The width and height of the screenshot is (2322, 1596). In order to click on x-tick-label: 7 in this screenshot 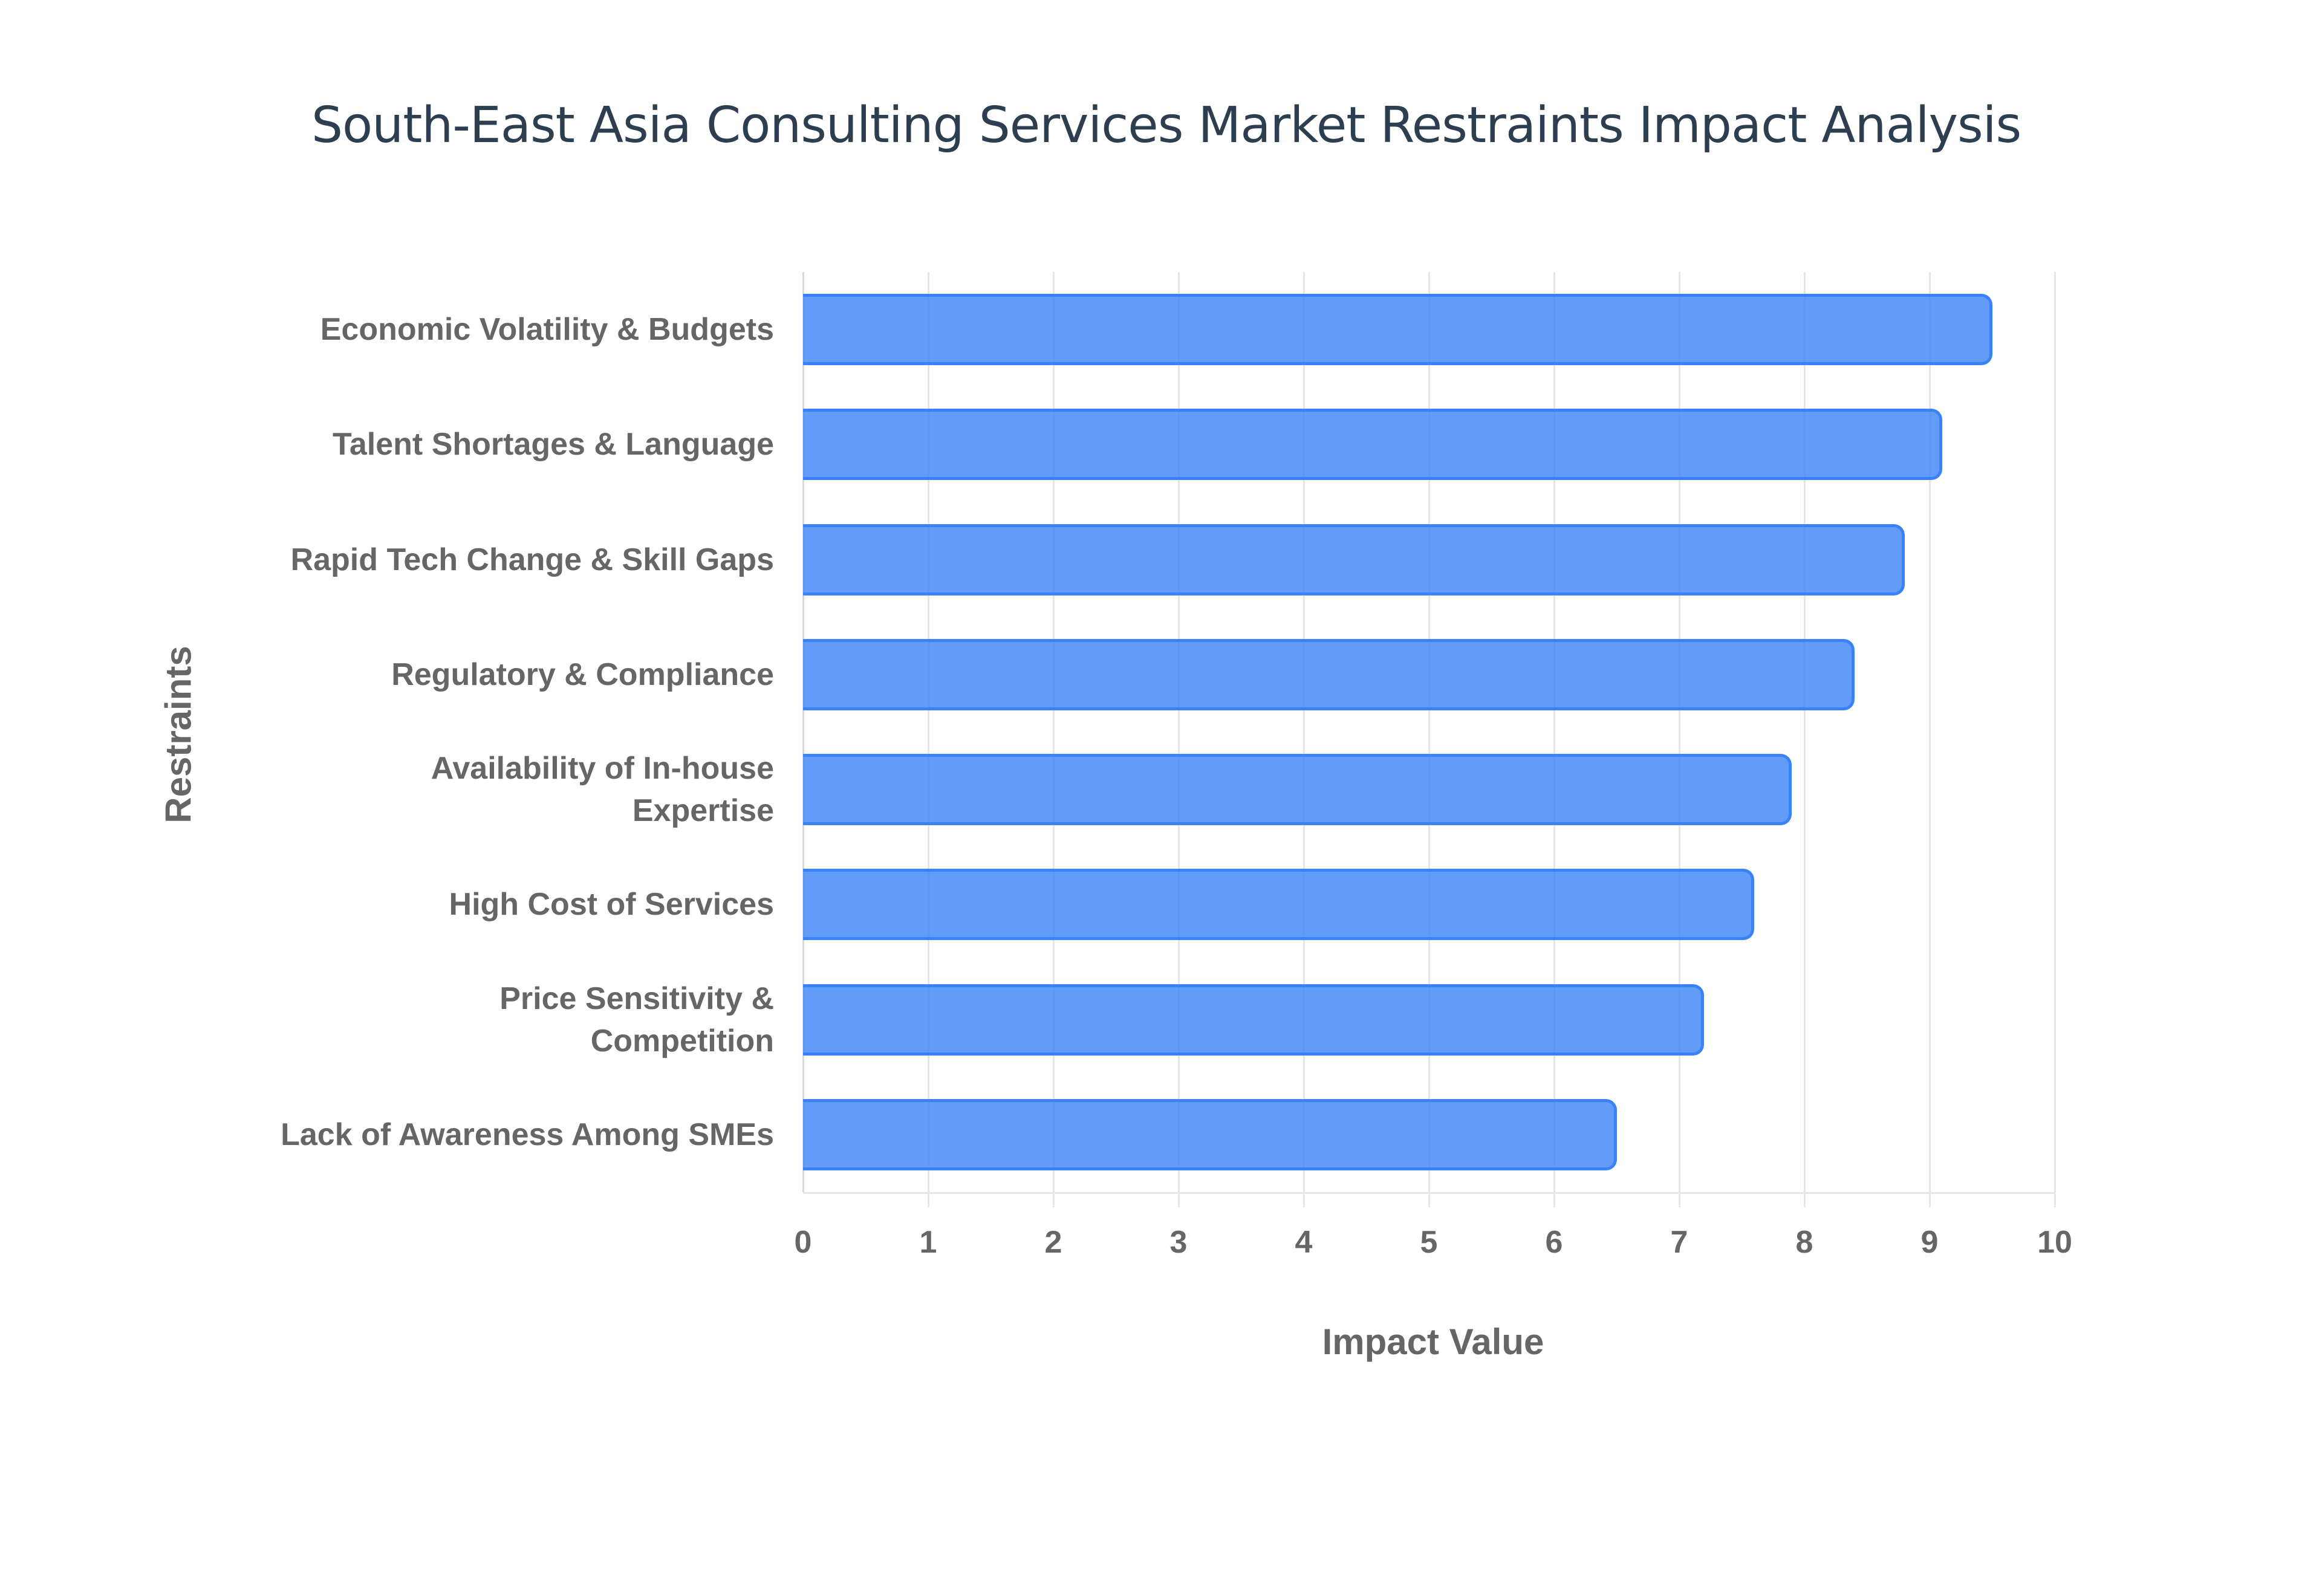, I will do `click(1679, 1242)`.